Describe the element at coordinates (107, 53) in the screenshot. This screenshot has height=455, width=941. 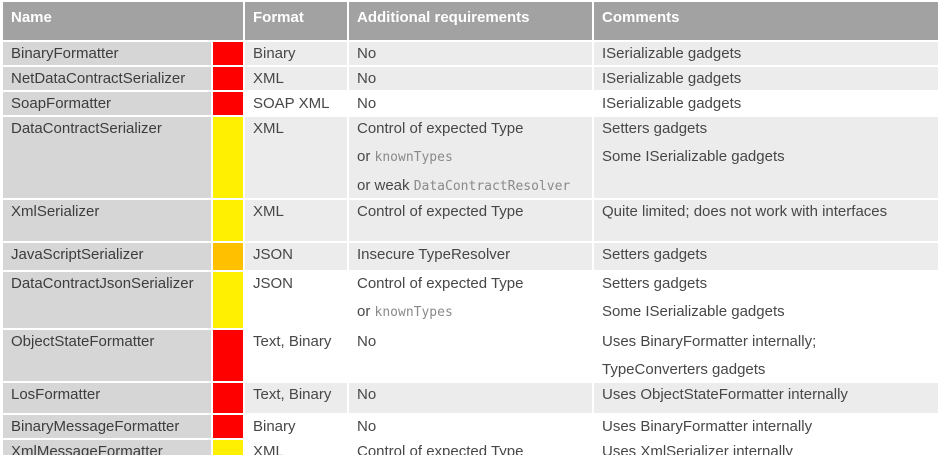
I see `serializer-name-cell: BinaryFormatter` at that location.